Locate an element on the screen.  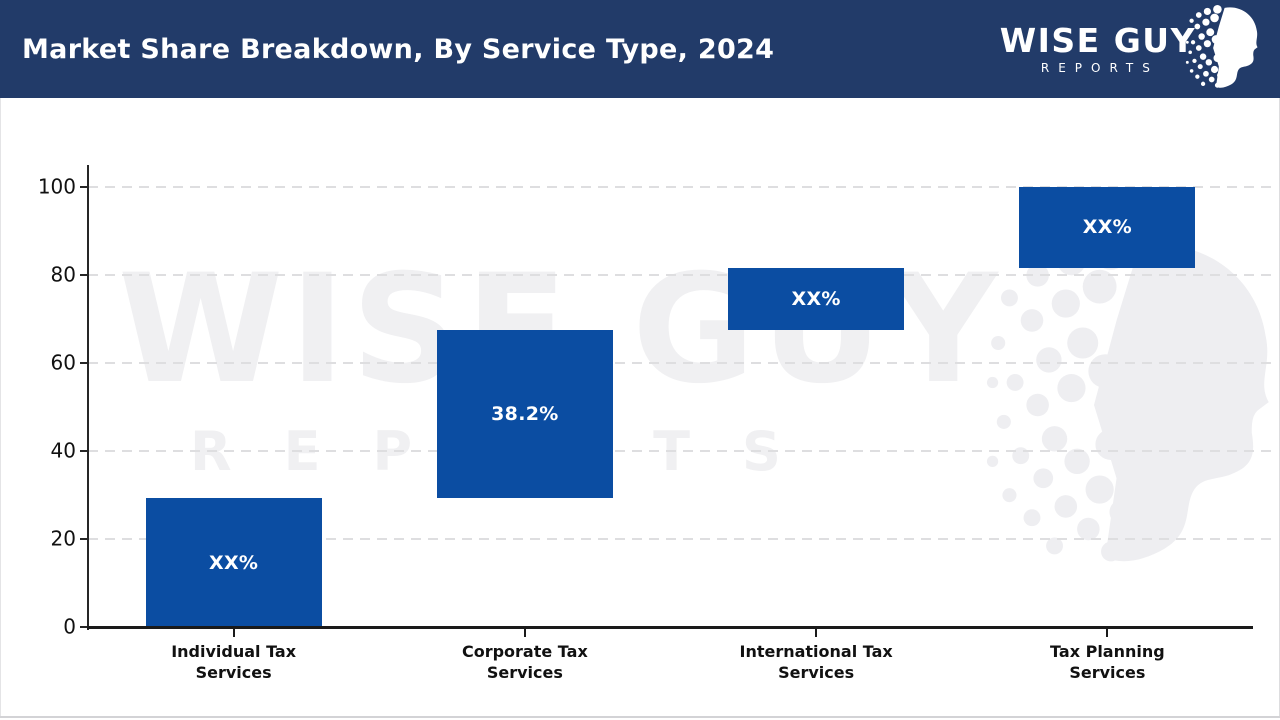
bar-corporate-tax-services: 38.2% is located at coordinates (524, 414).